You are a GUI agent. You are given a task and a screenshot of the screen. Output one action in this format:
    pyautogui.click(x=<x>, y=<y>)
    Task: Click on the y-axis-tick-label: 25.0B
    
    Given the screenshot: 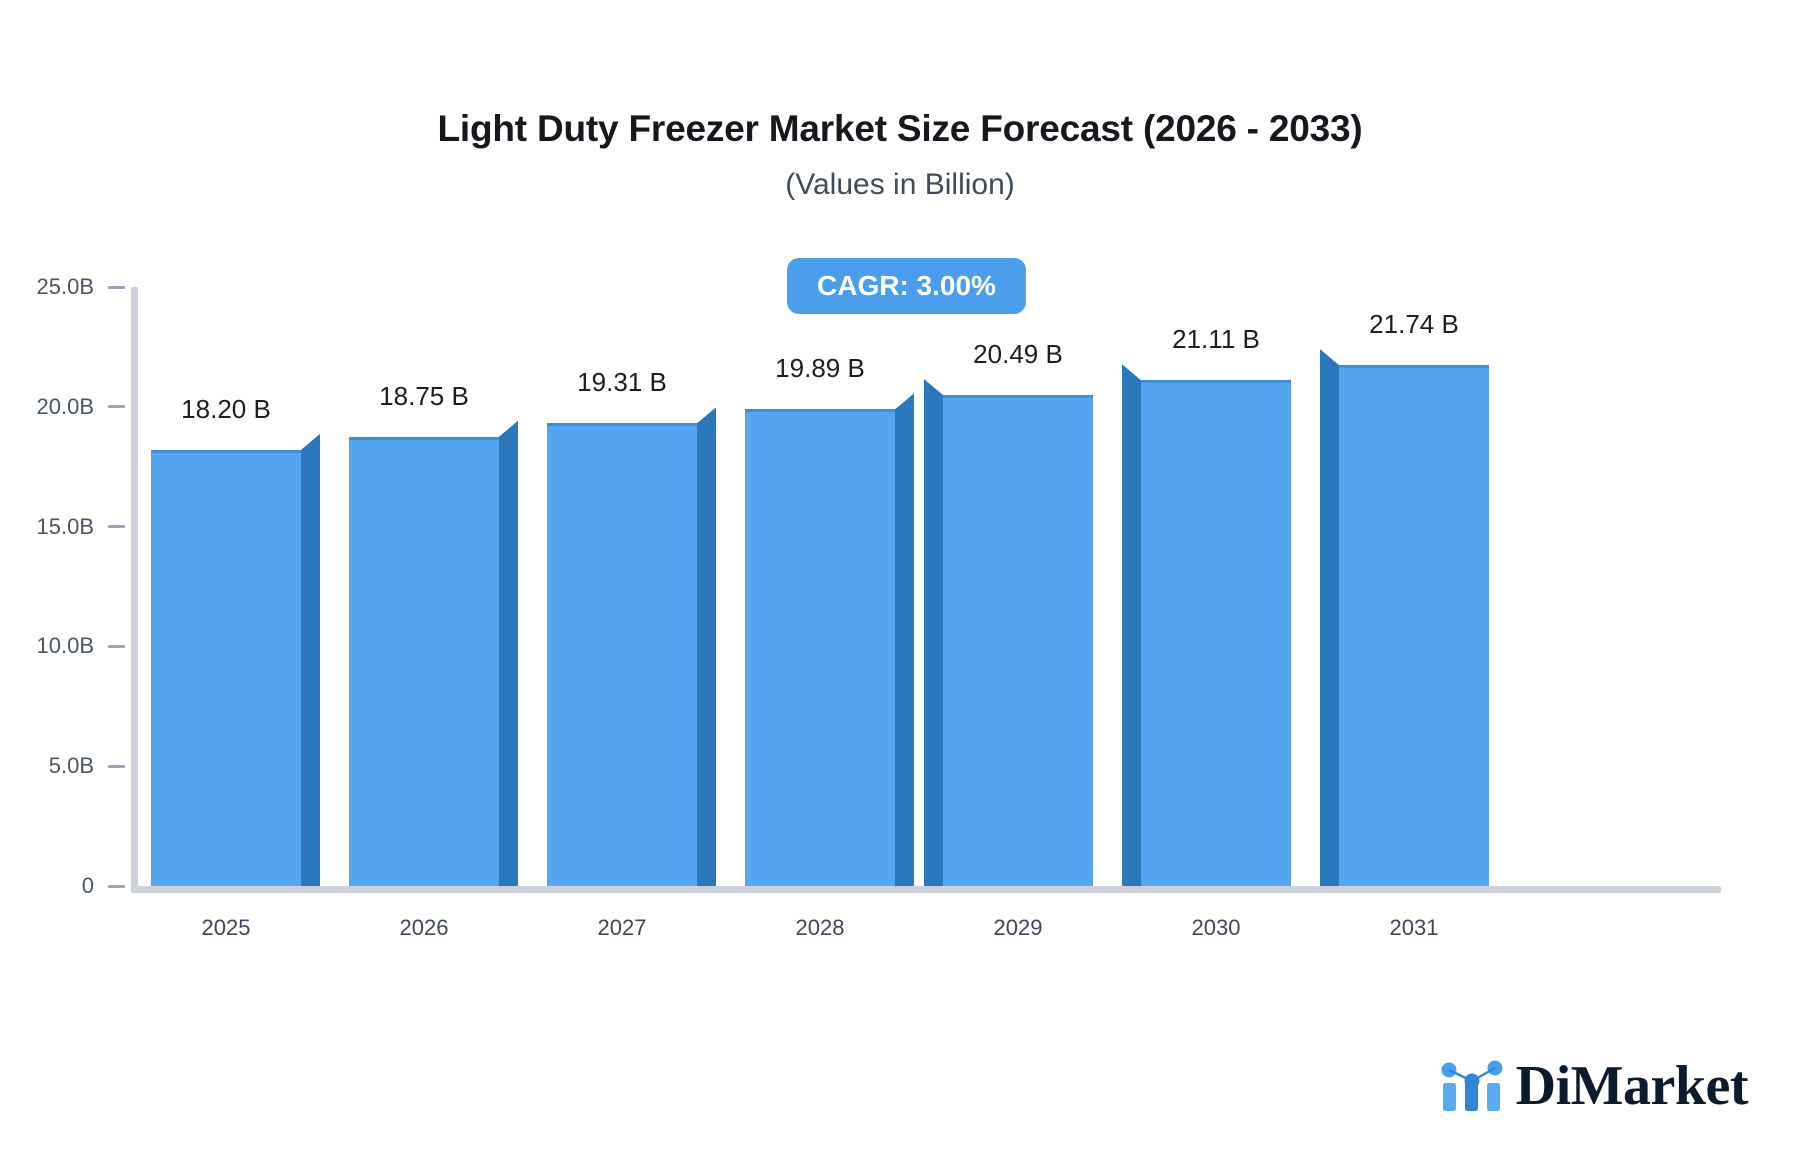 What is the action you would take?
    pyautogui.click(x=65, y=286)
    